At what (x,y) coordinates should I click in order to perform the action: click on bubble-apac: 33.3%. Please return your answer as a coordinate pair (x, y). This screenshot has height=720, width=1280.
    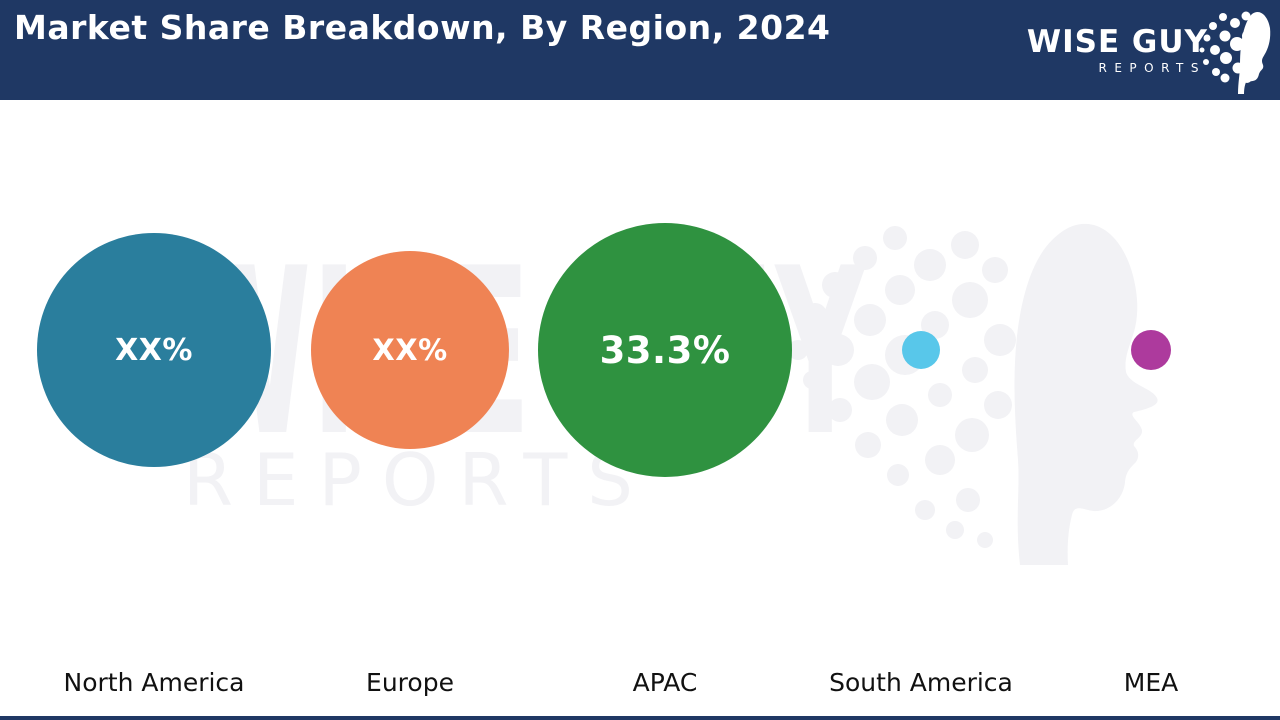
    Looking at the image, I should click on (665, 350).